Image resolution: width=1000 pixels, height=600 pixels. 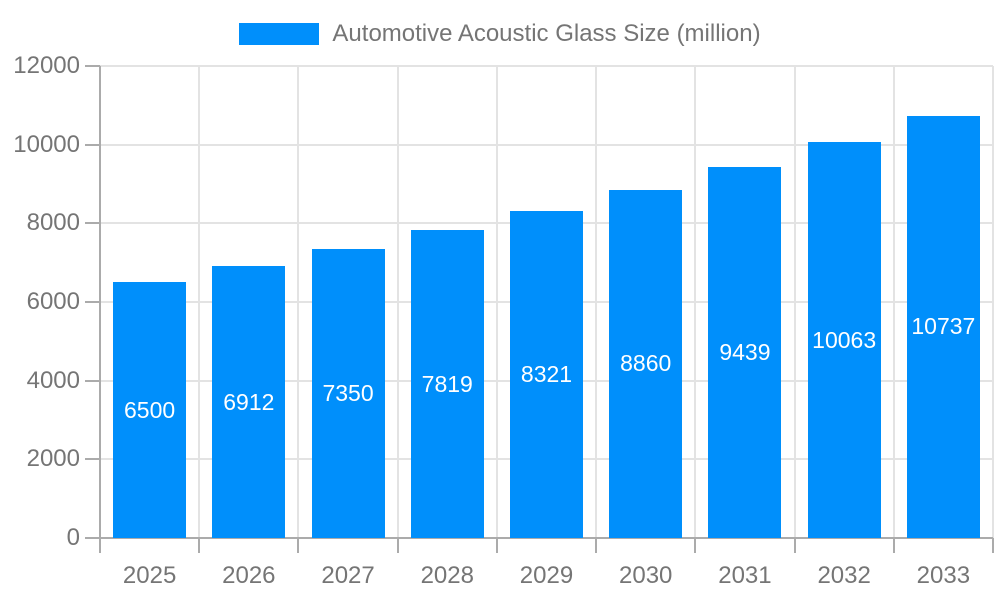 I want to click on y-axis-label: 0, so click(x=73, y=537).